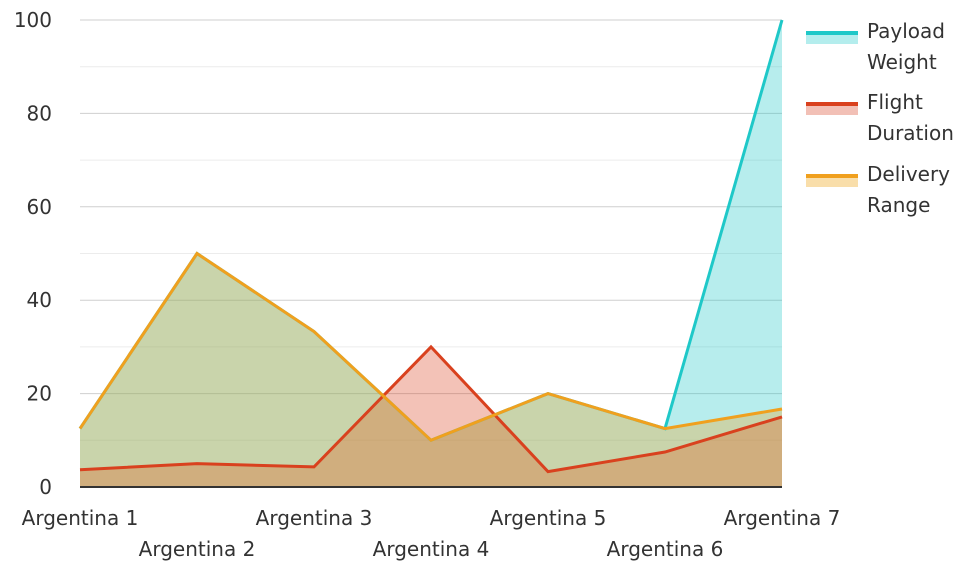  What do you see at coordinates (902, 62) in the screenshot?
I see `legend-label: Weight` at bounding box center [902, 62].